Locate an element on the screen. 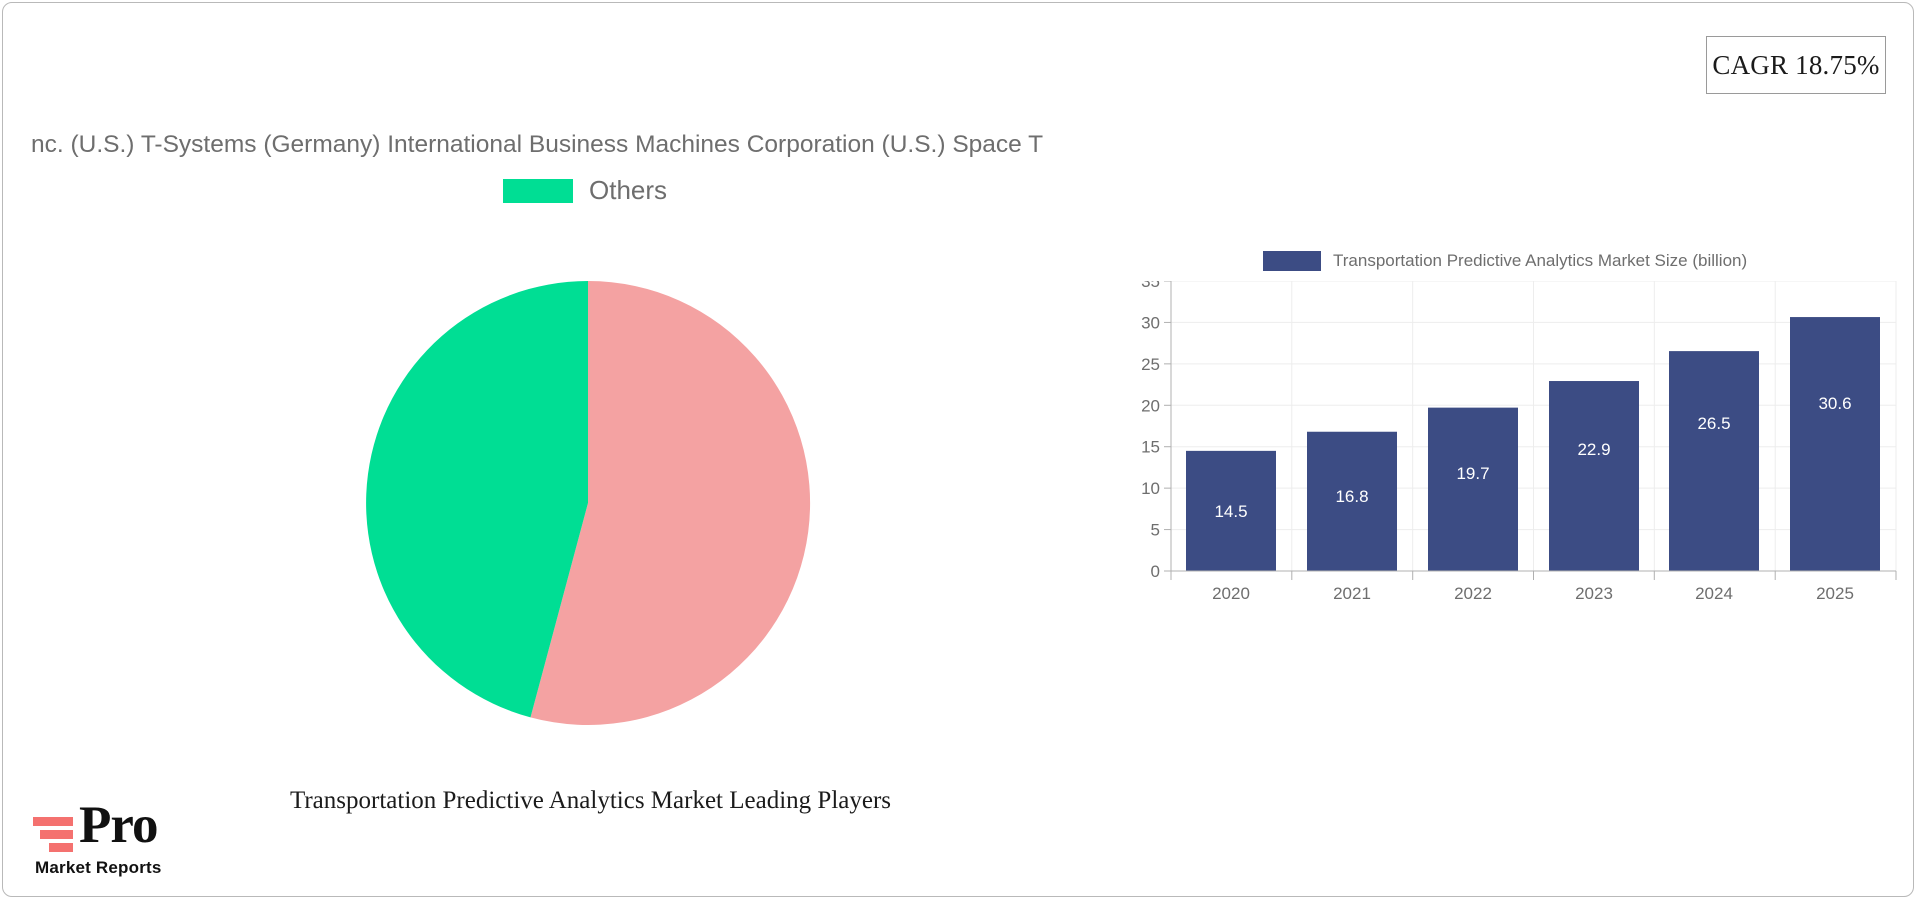  bar-value-2025: 30.6 is located at coordinates (1834, 403).